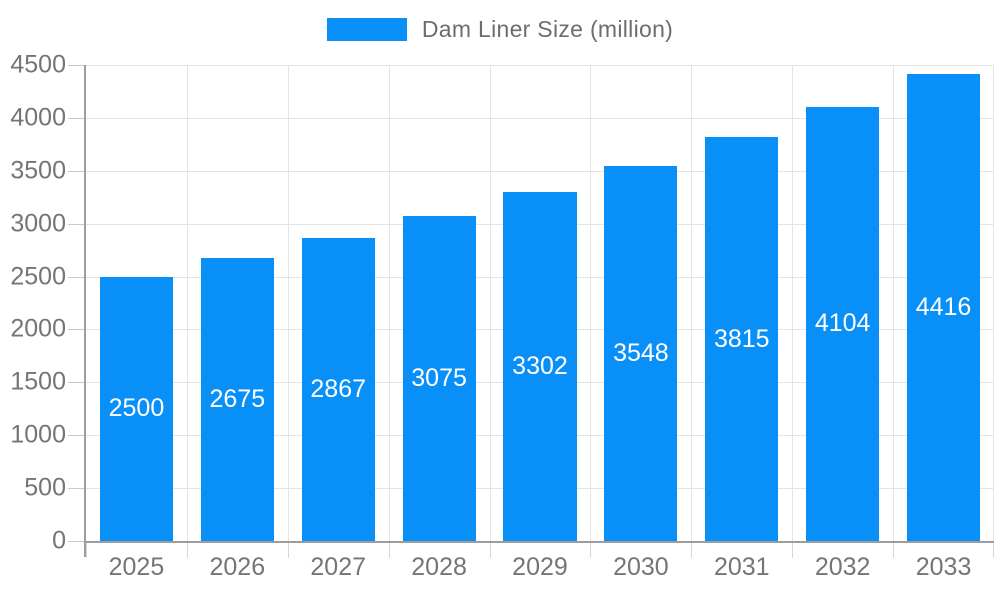  Describe the element at coordinates (38, 381) in the screenshot. I see `y-tick-label: 1500` at that location.